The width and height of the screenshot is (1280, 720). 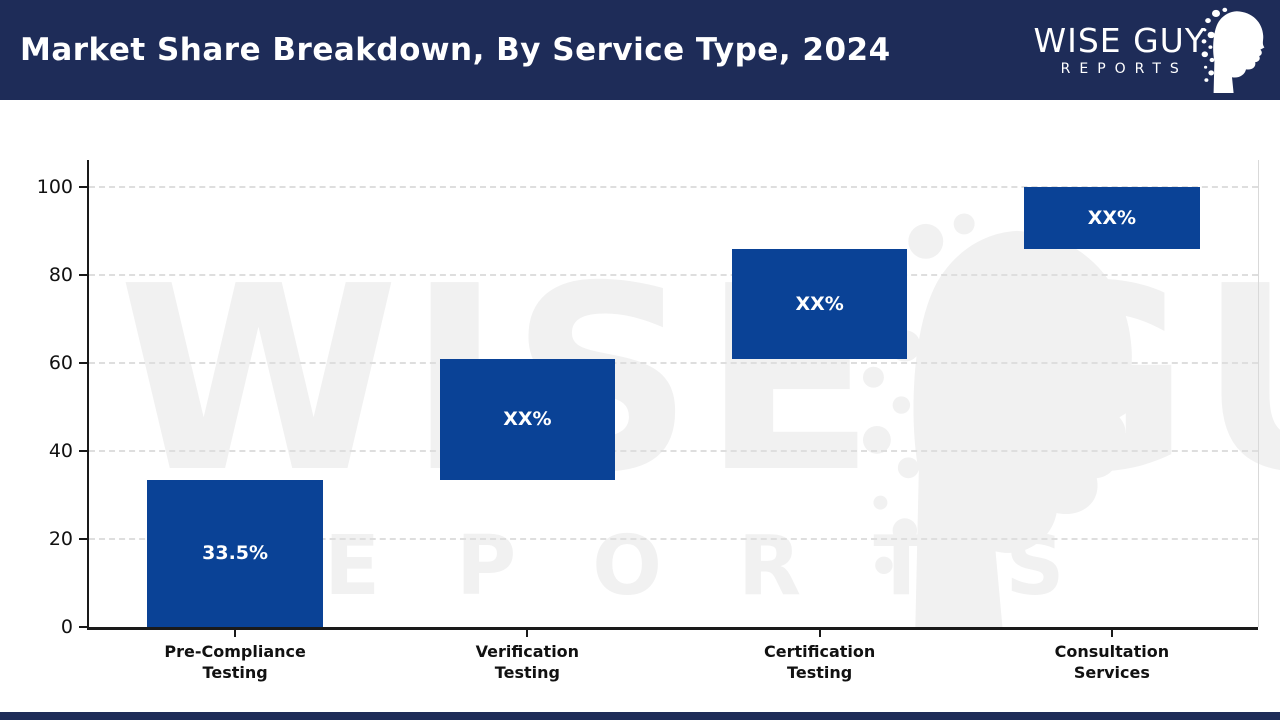 I want to click on y-tick-label-60: 60, so click(x=60, y=363).